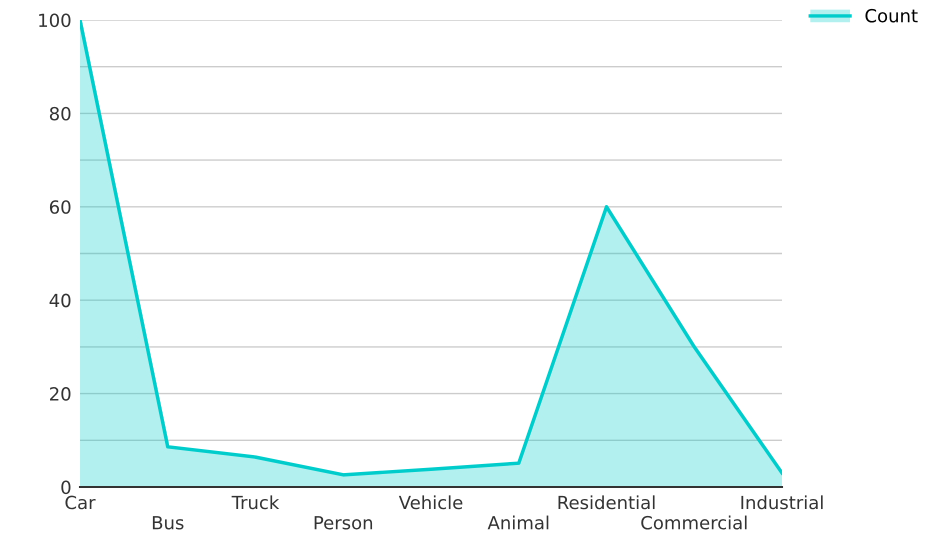  I want to click on x-tick-label: Animal, so click(518, 523).